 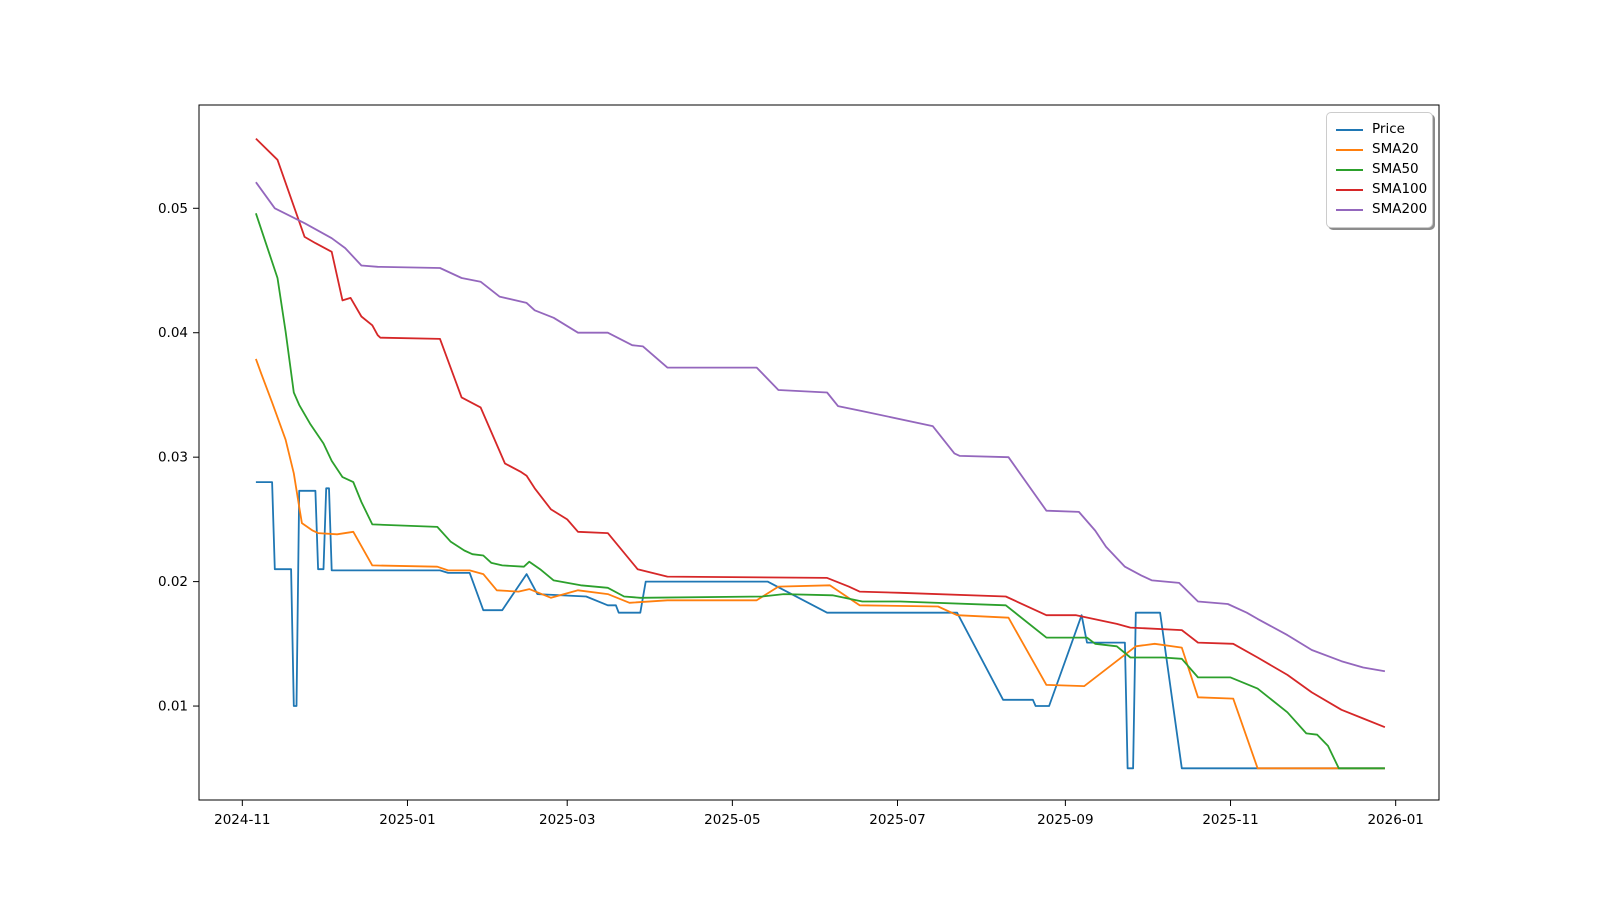 What do you see at coordinates (732, 820) in the screenshot?
I see `x-tick-label: 2025-05` at bounding box center [732, 820].